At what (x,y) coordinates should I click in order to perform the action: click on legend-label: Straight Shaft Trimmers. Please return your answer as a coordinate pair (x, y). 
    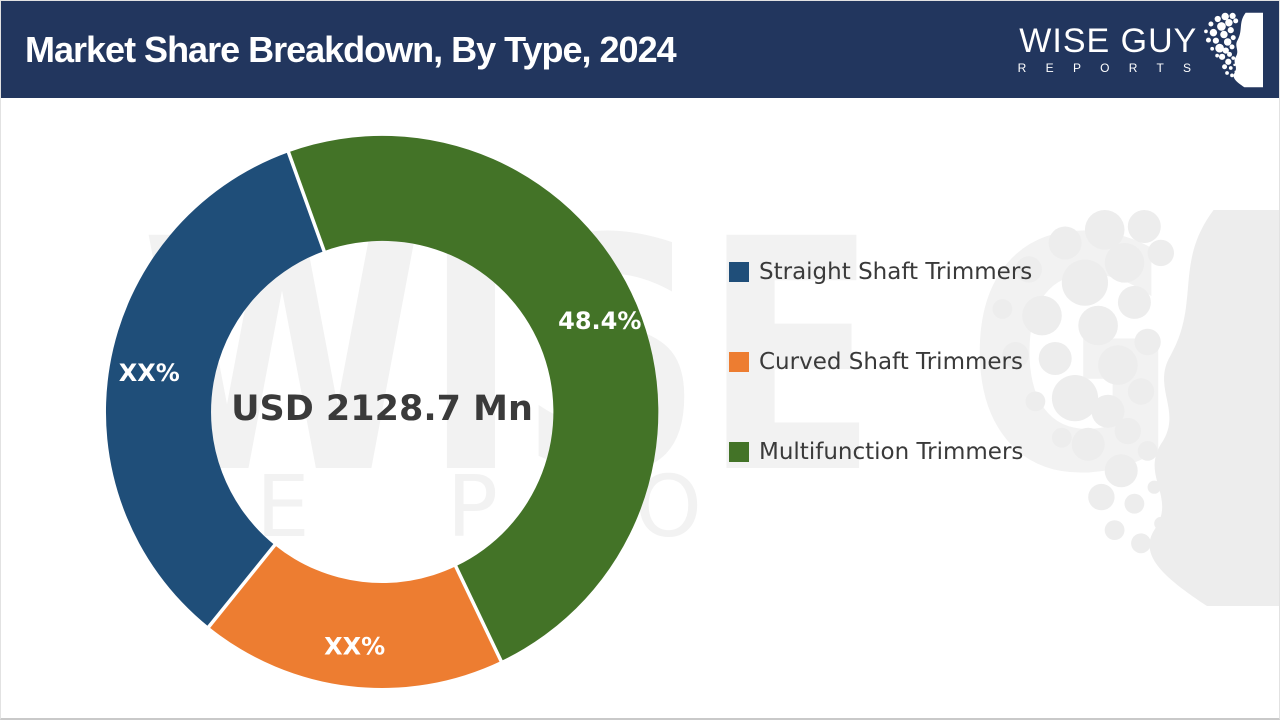
    Looking at the image, I should click on (896, 272).